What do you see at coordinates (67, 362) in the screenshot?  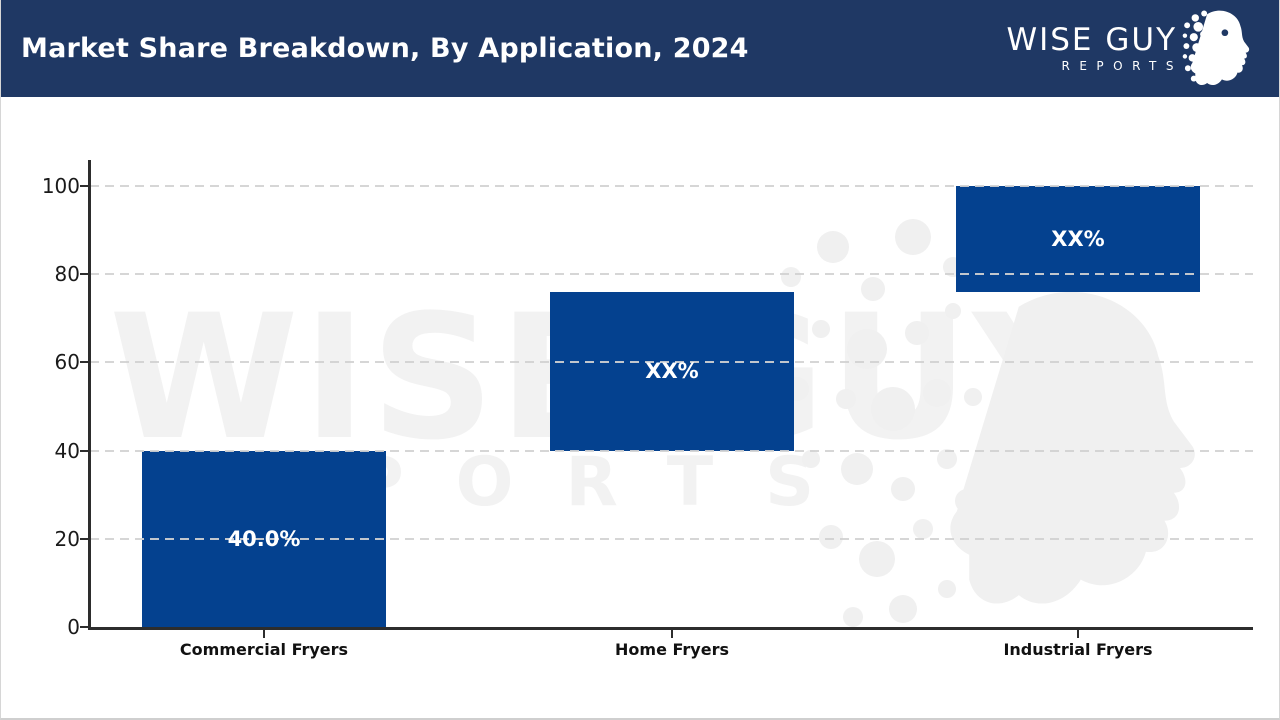 I see `y-tick-label: 60` at bounding box center [67, 362].